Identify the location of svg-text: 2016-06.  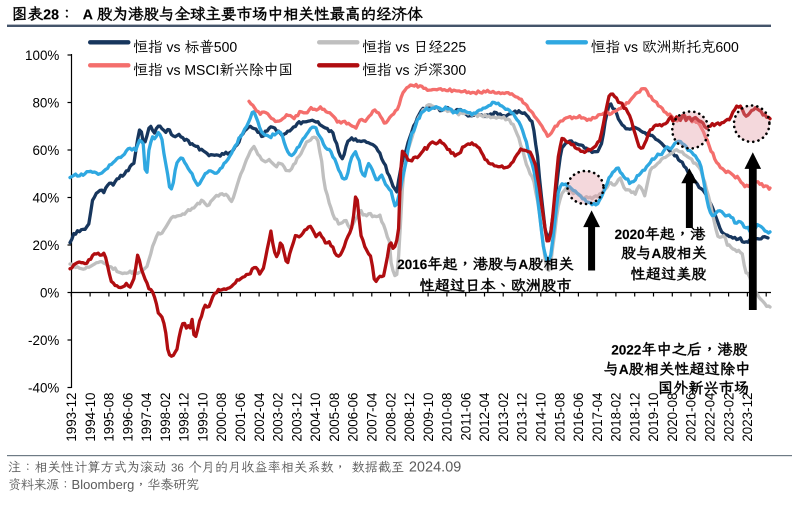
(578, 417).